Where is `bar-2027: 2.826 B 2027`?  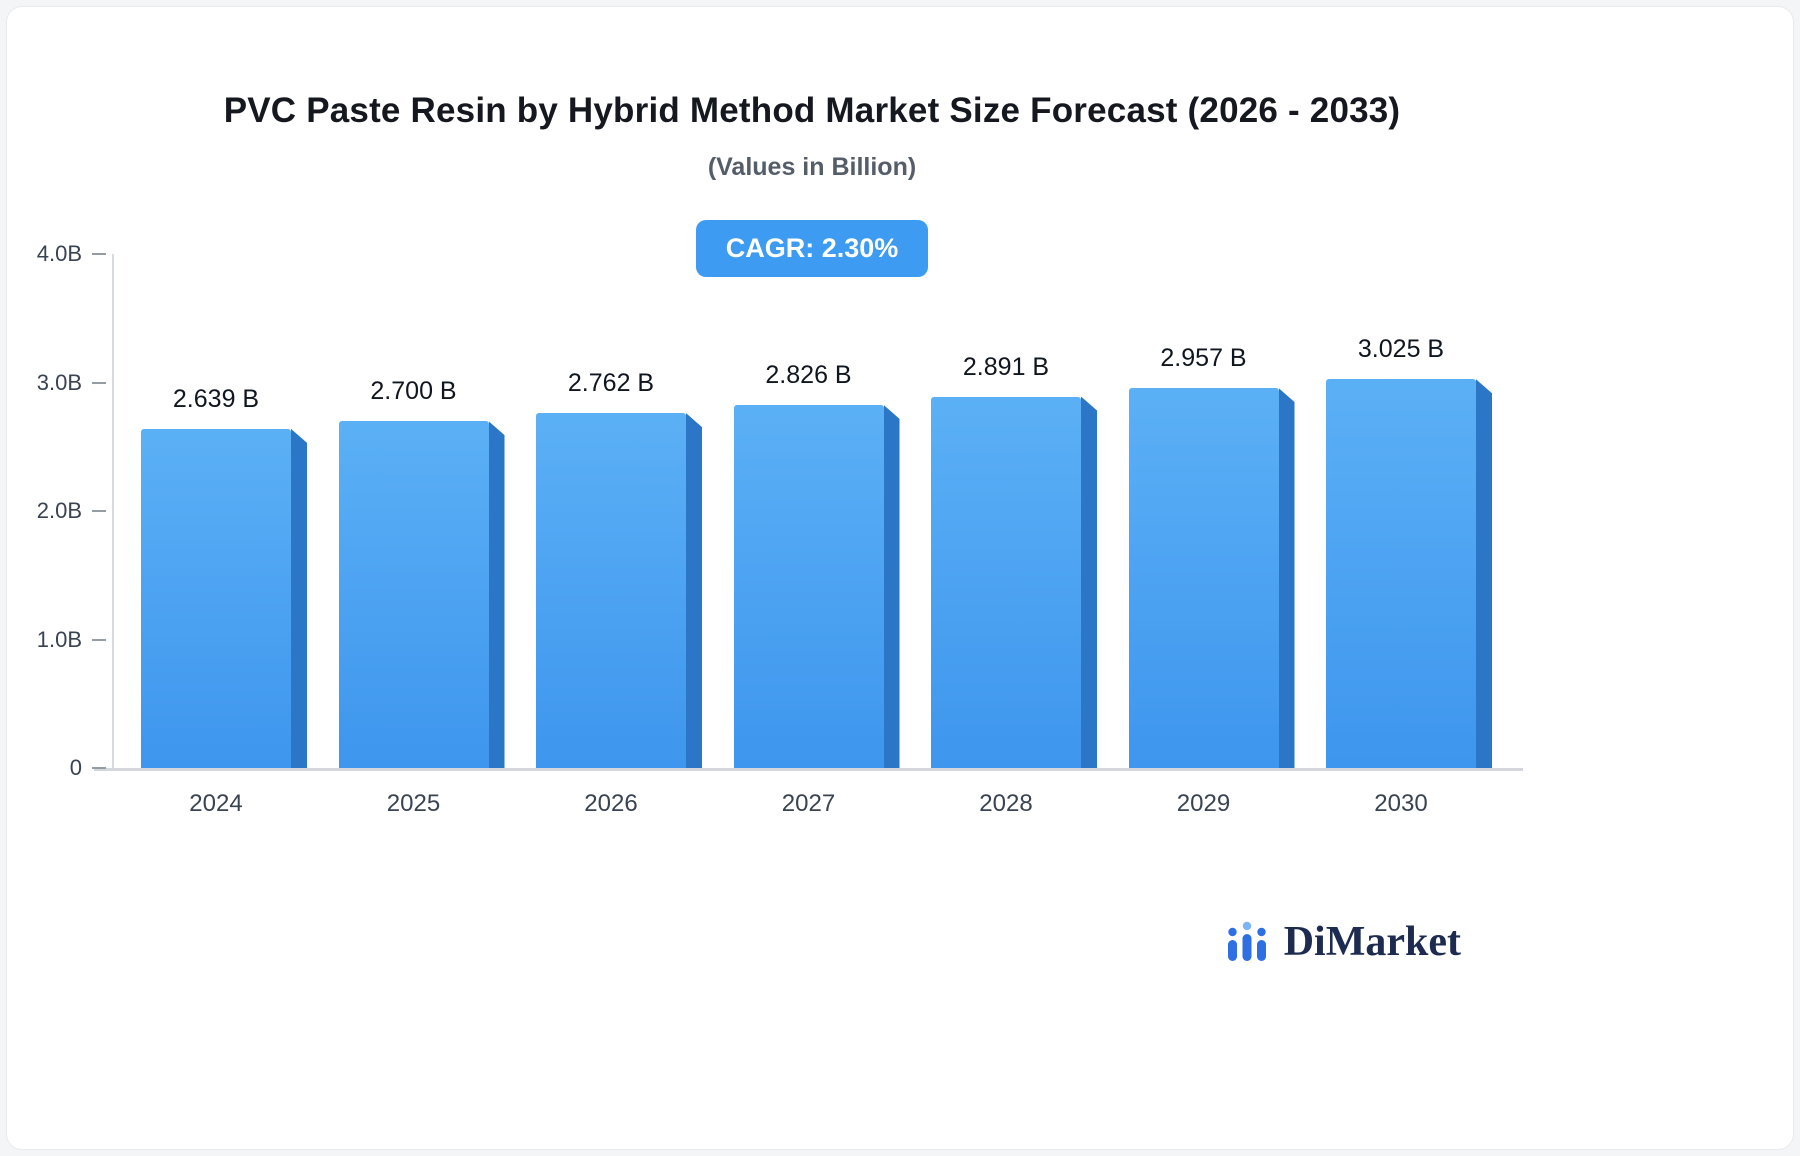
bar-2027: 2.826 B 2027 is located at coordinates (816, 589).